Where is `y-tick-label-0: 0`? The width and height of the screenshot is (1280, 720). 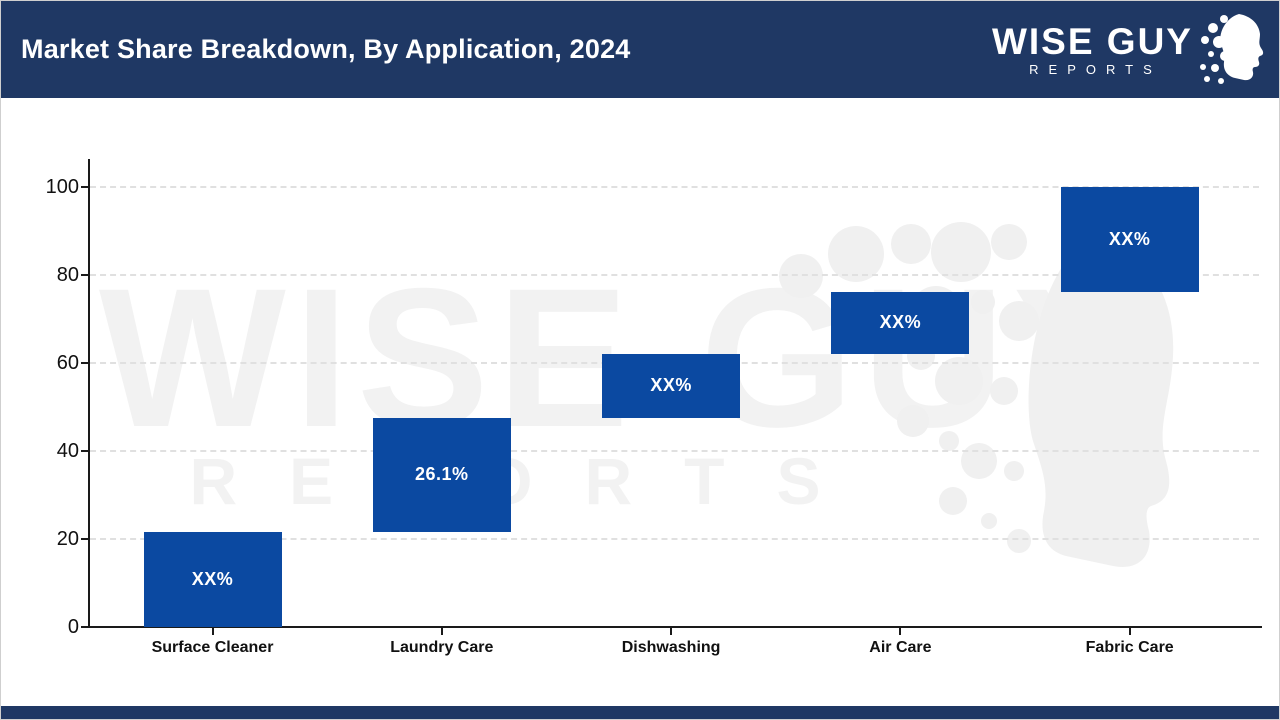
y-tick-label-0: 0 is located at coordinates (73, 627).